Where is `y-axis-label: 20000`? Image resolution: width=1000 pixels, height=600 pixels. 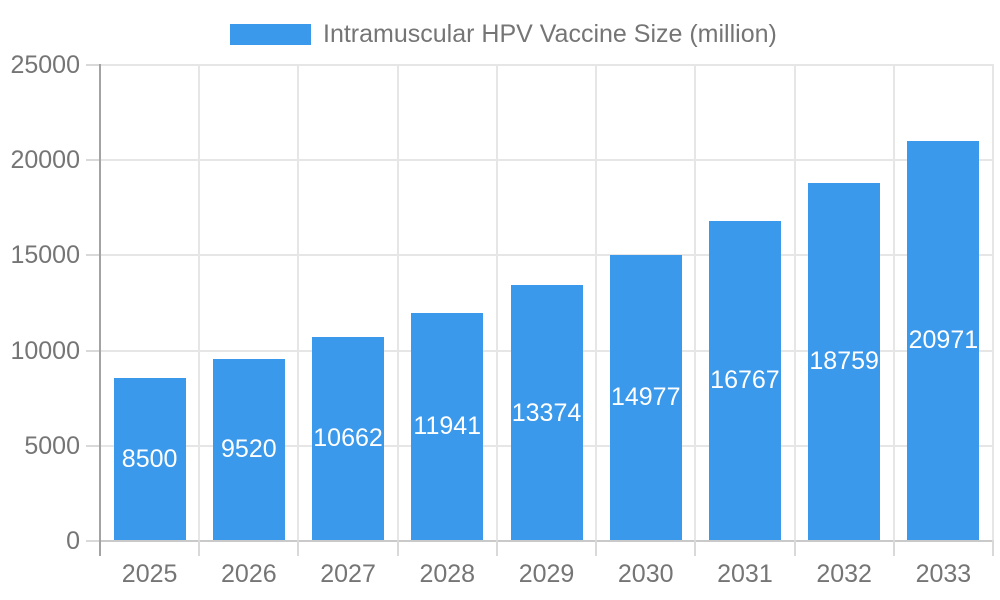
y-axis-label: 20000 is located at coordinates (45, 160).